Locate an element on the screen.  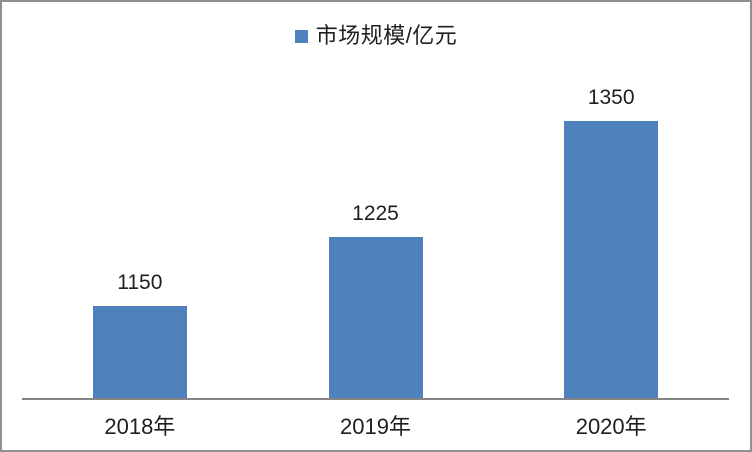
x-axis-label: 2020年 is located at coordinates (611, 426).